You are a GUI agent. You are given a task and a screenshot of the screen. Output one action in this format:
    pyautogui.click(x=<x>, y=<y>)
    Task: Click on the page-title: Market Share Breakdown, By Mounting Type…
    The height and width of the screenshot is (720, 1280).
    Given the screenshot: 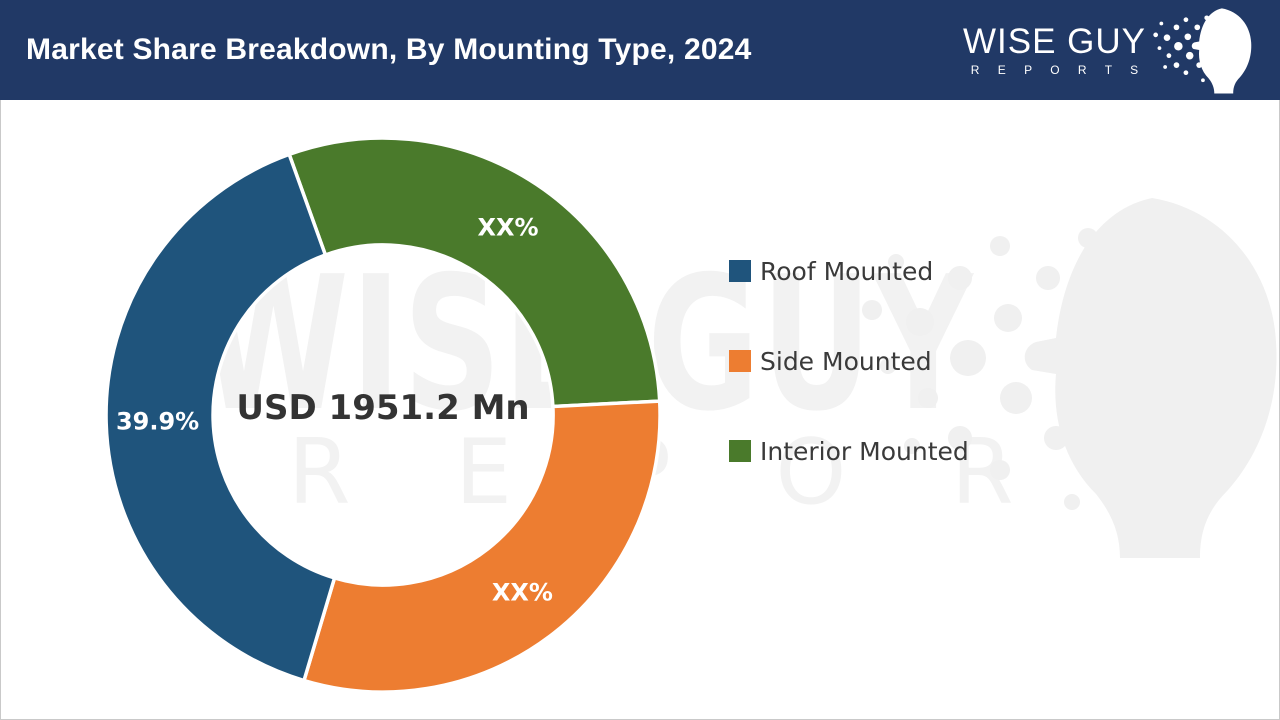 What is the action you would take?
    pyautogui.click(x=389, y=49)
    